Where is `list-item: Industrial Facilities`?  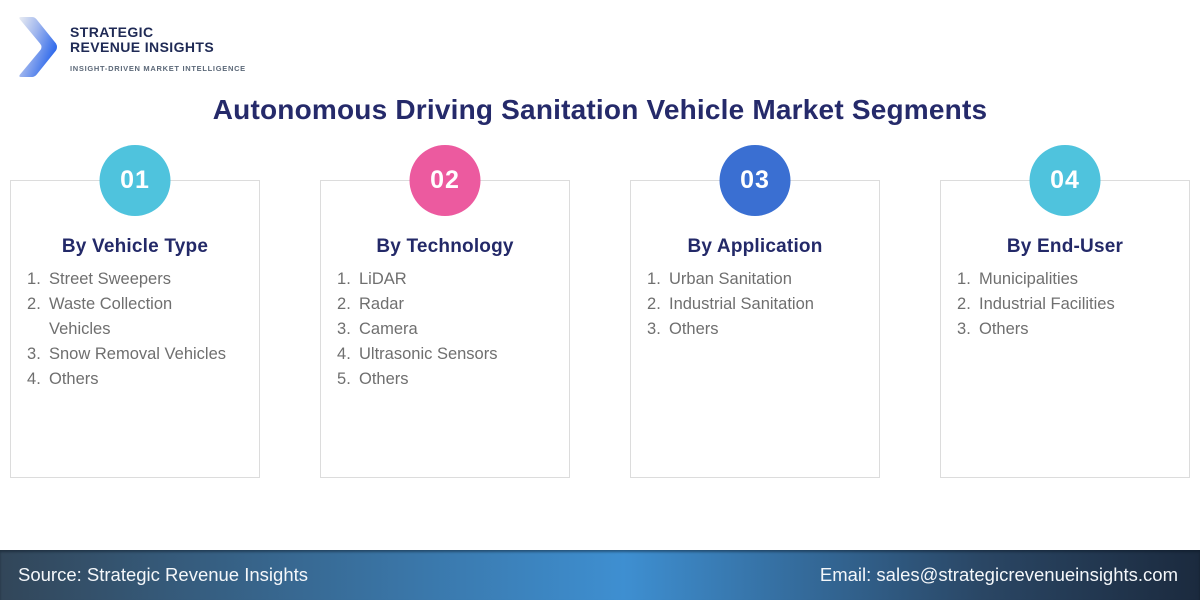 list-item: Industrial Facilities is located at coordinates (1036, 304).